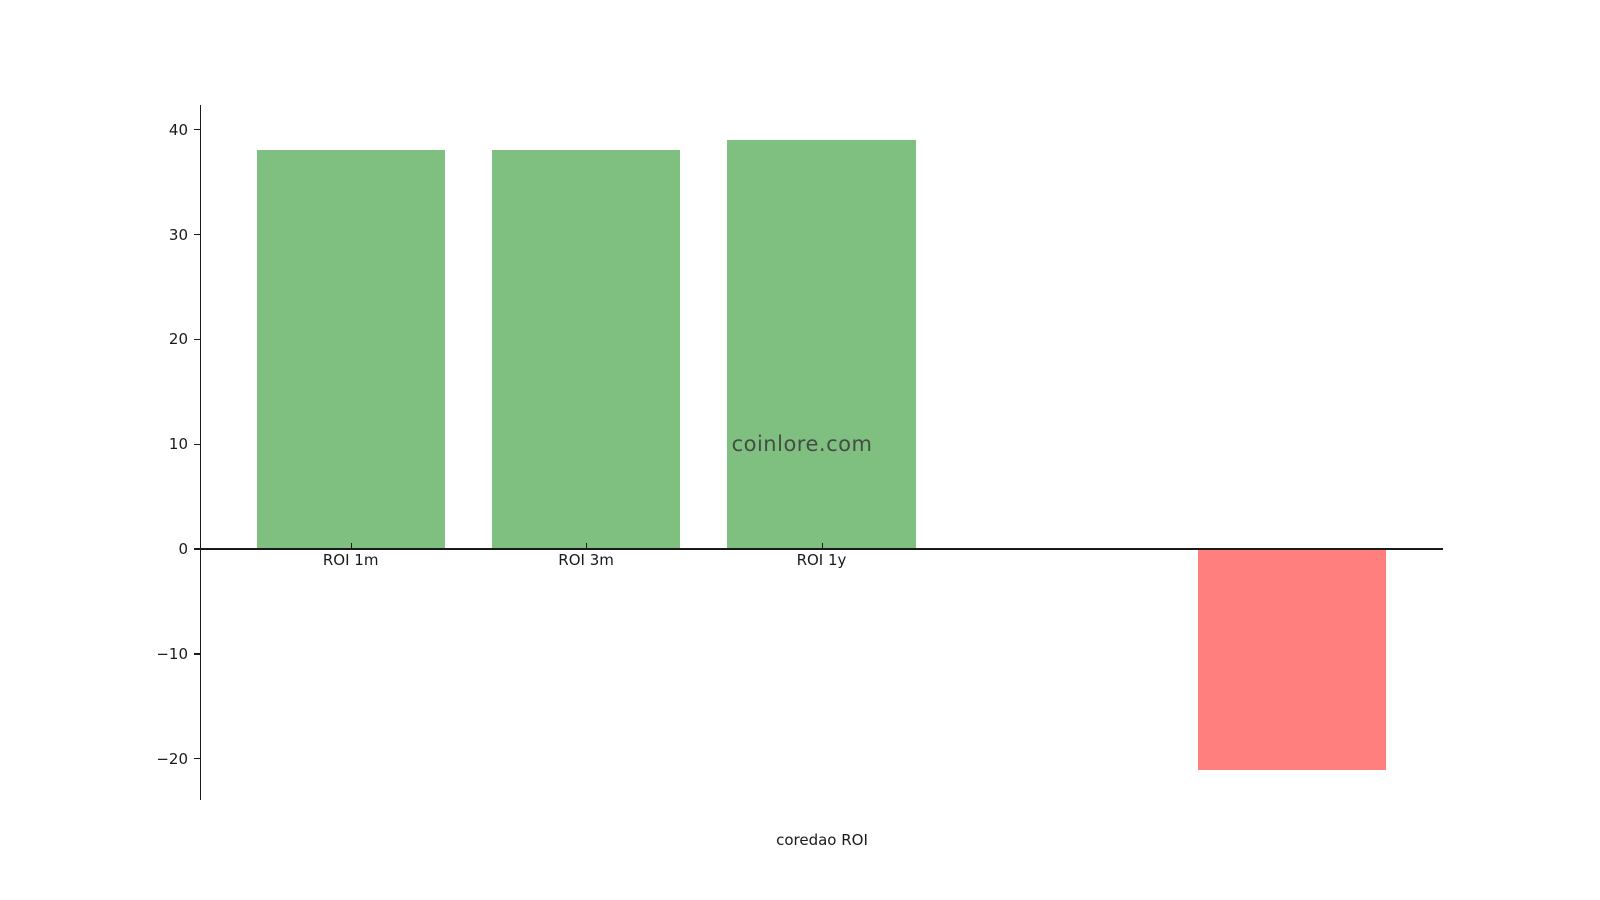 This screenshot has height=900, width=1600. I want to click on bar-roi-3m, so click(586, 349).